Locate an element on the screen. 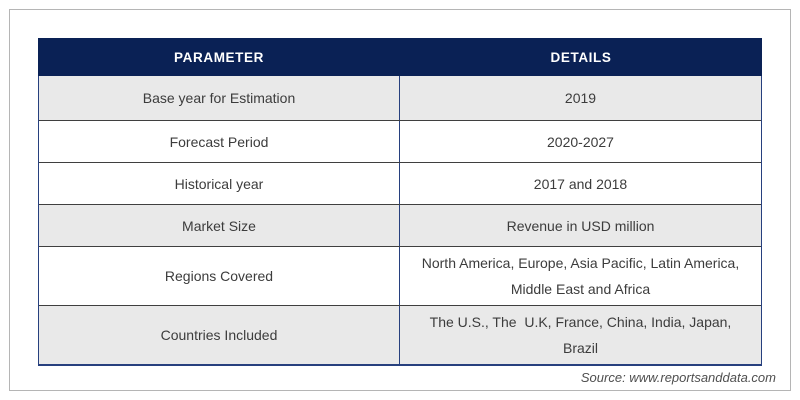  details-cell: Revenue in USD million is located at coordinates (580, 225).